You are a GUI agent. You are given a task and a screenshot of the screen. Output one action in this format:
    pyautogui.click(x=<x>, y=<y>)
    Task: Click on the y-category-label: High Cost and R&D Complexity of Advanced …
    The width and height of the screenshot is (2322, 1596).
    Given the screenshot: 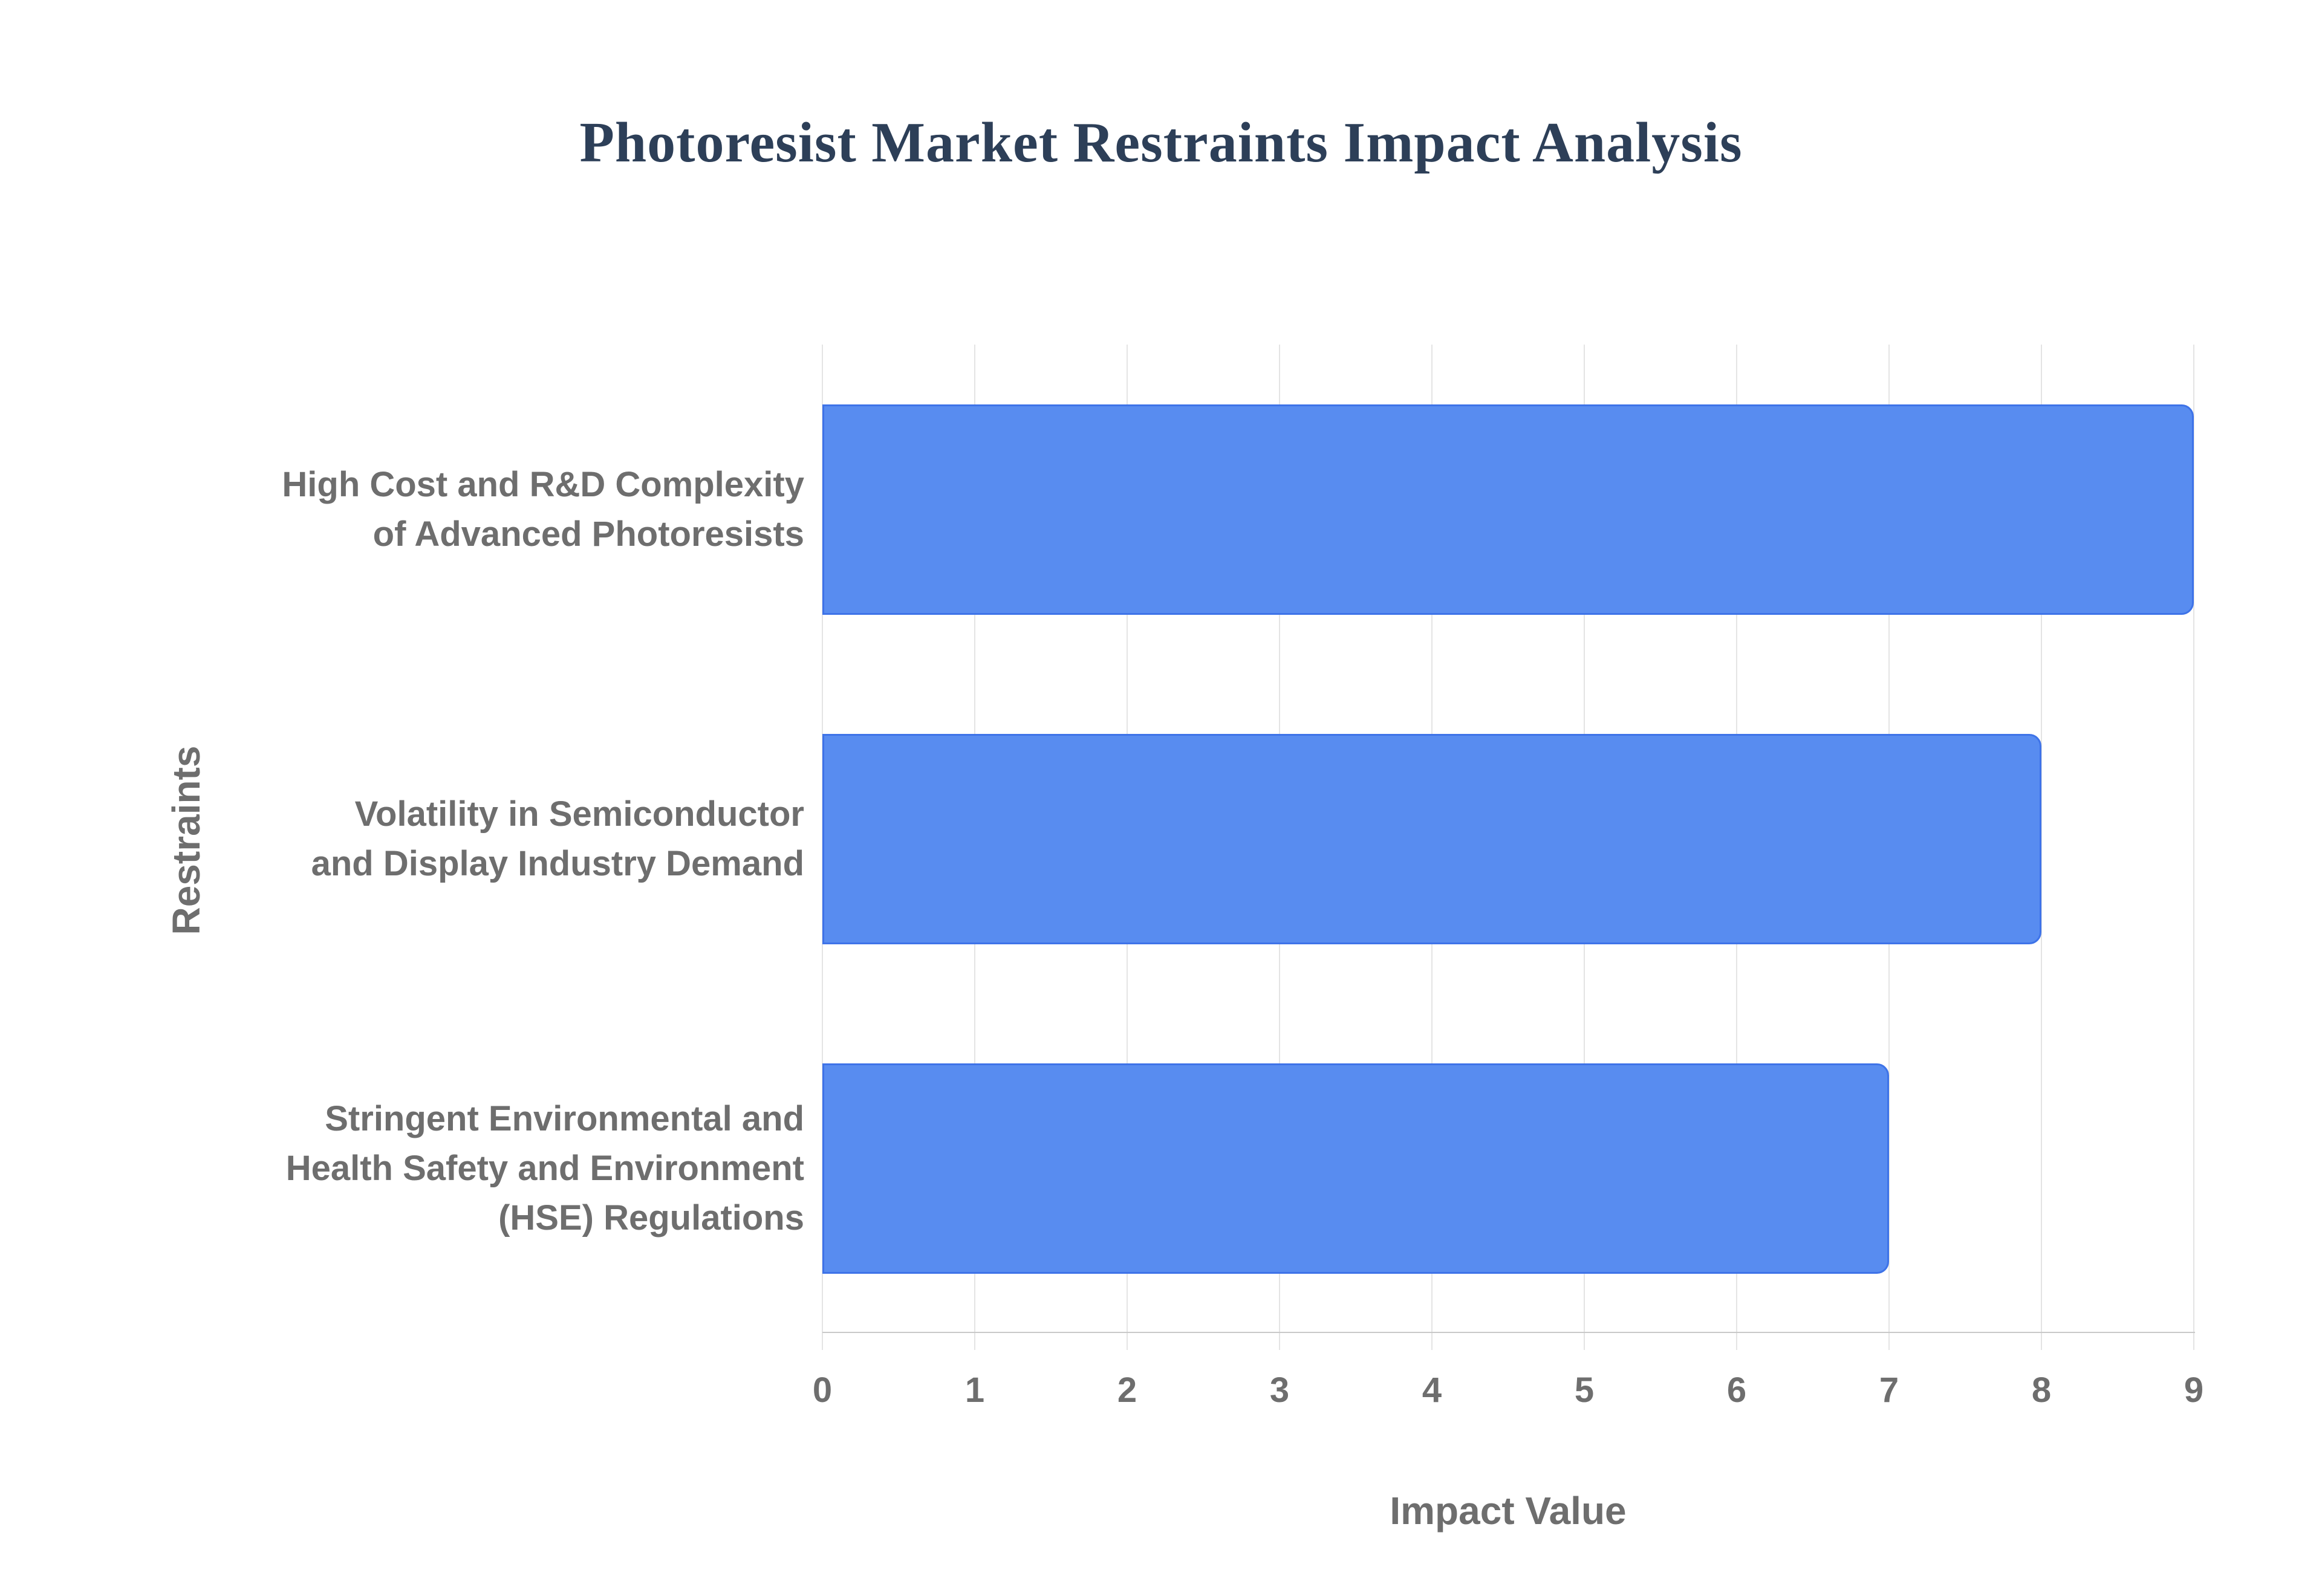 What is the action you would take?
    pyautogui.click(x=543, y=509)
    